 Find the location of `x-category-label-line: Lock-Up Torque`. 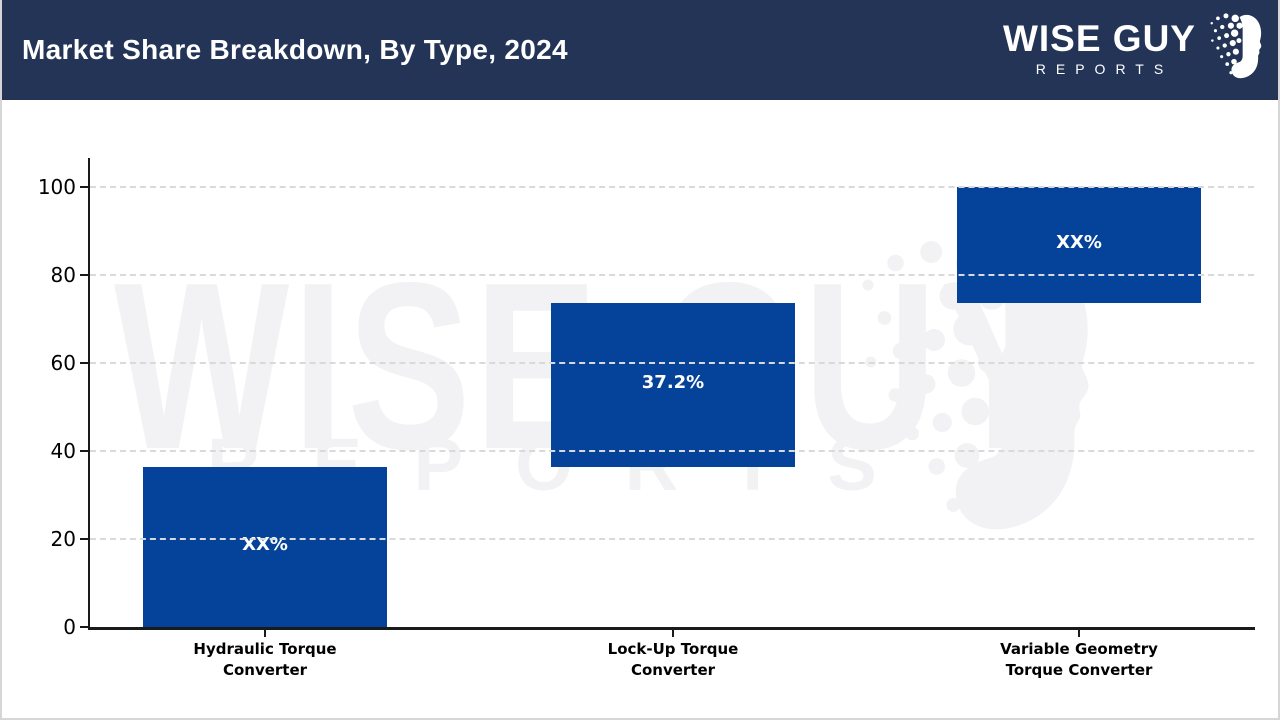

x-category-label-line: Lock-Up Torque is located at coordinates (673, 649).